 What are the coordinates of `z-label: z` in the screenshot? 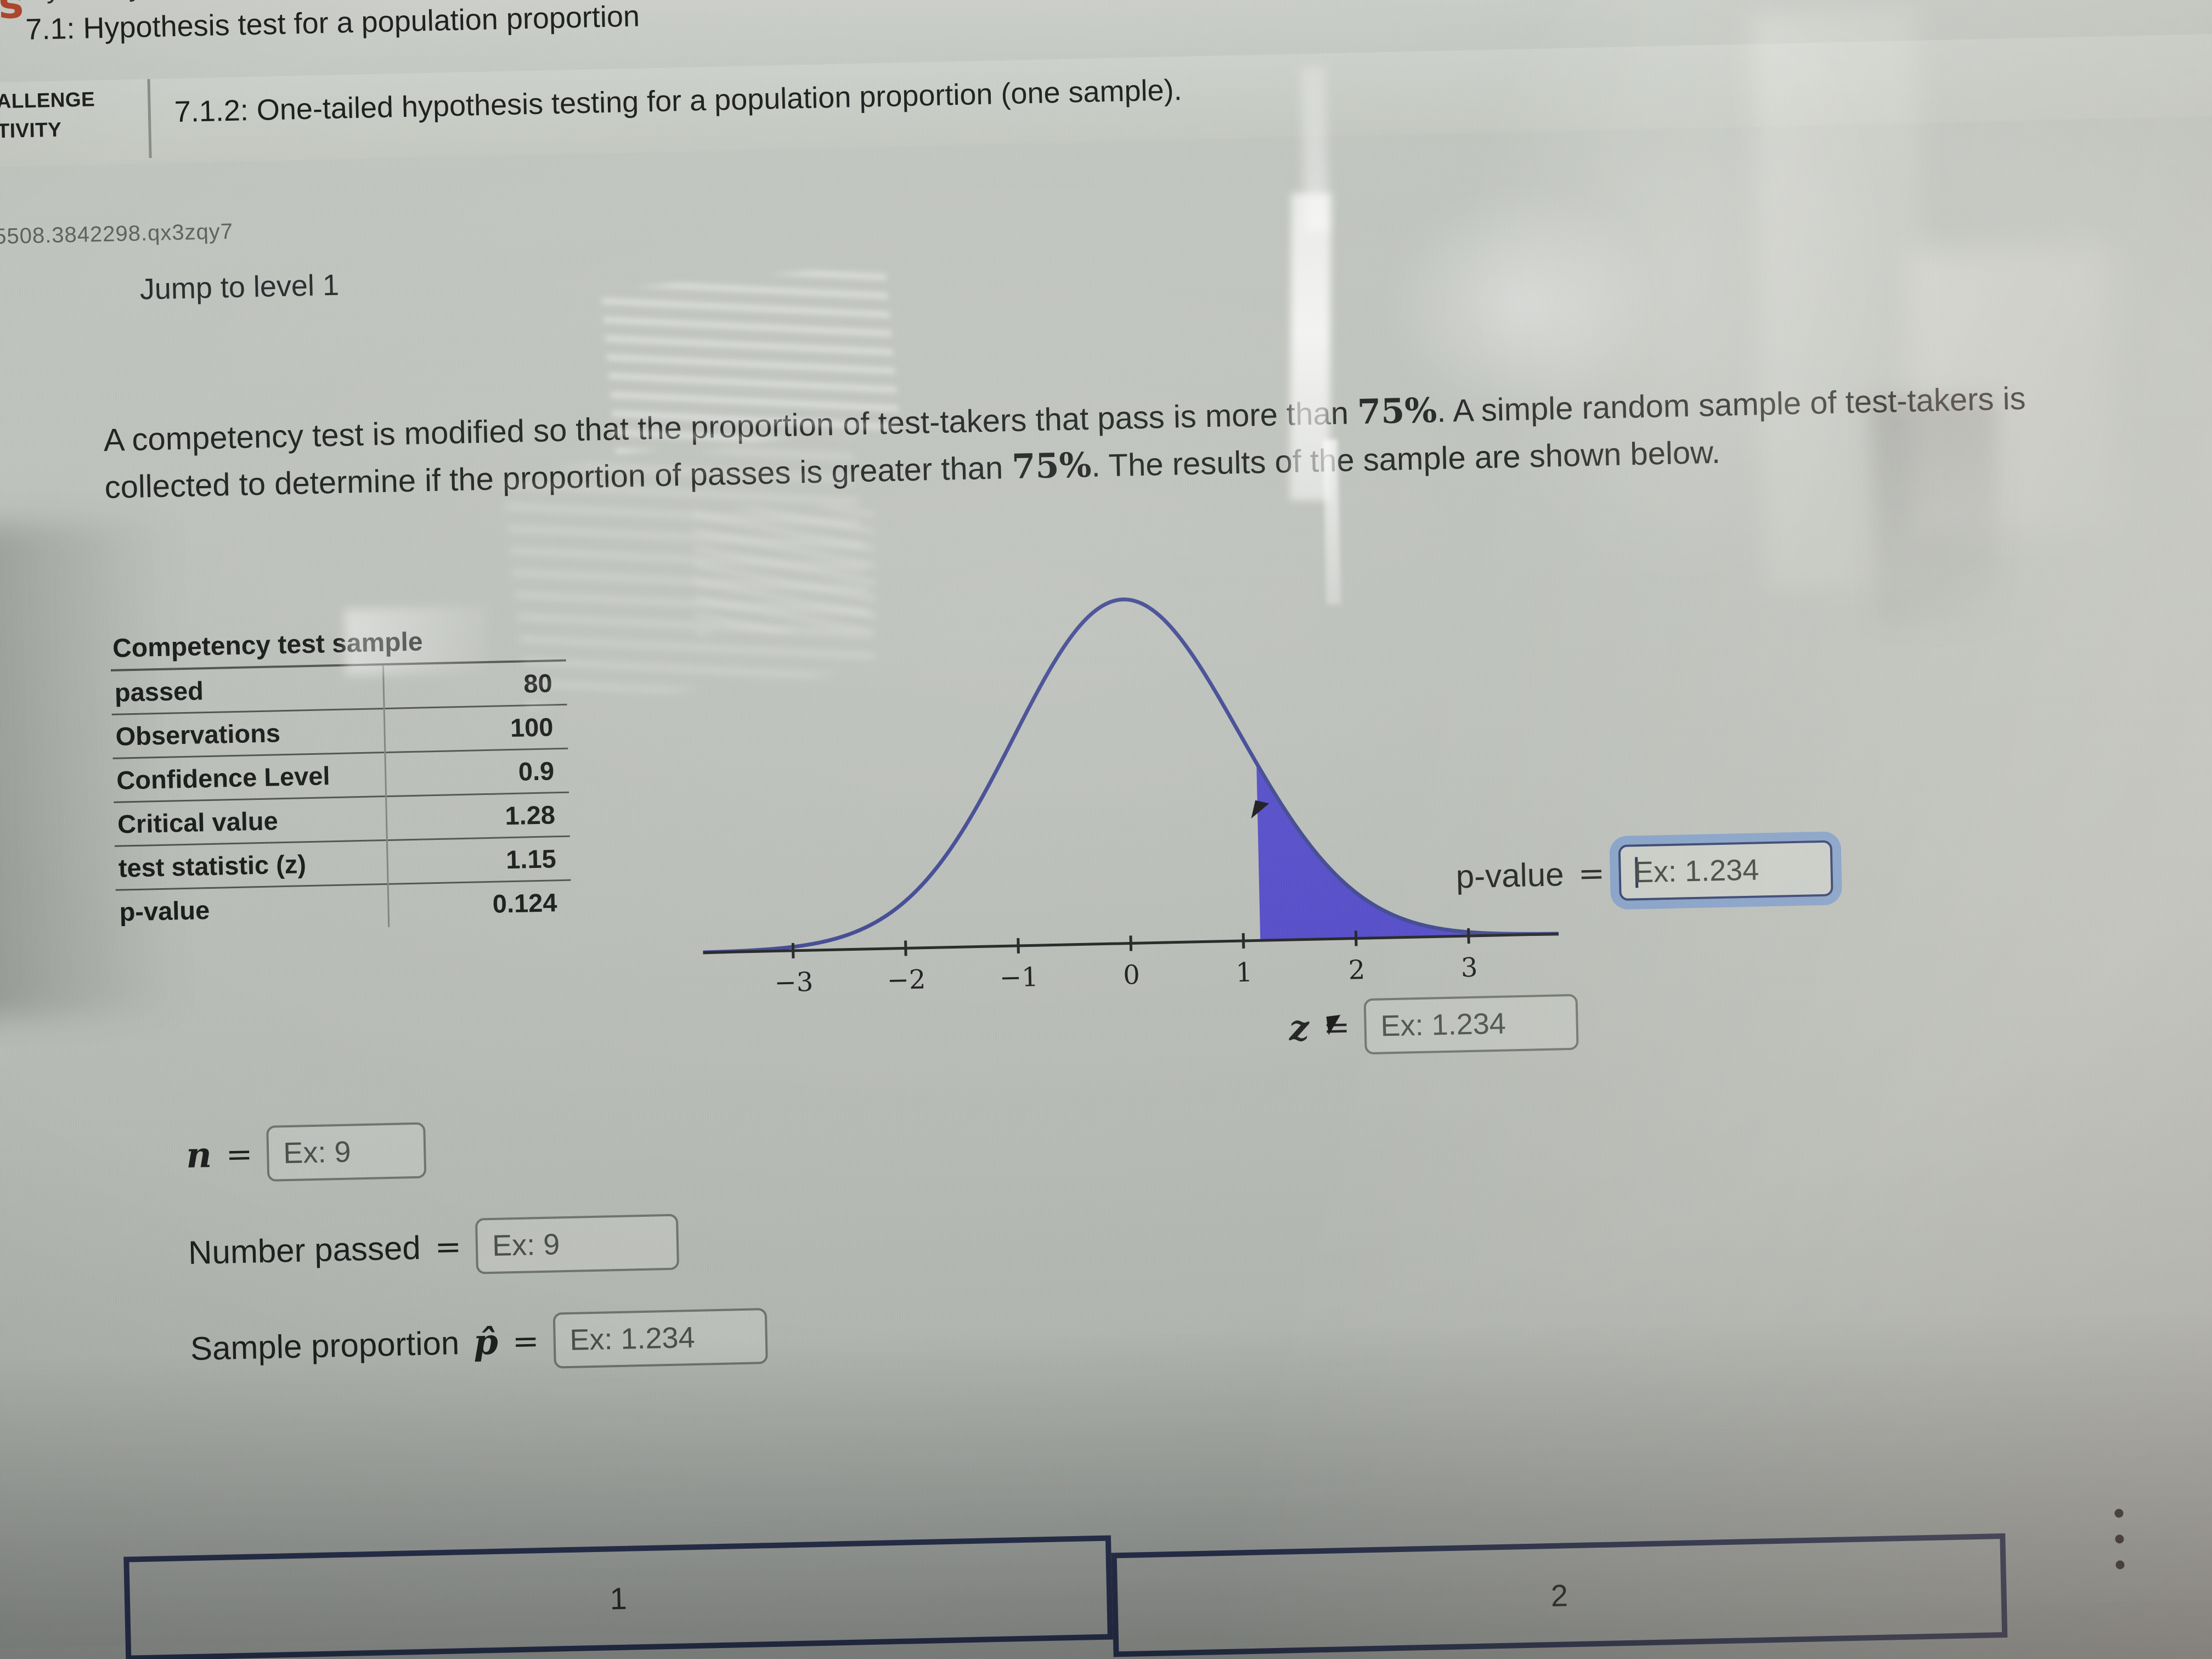 It's located at (1299, 1028).